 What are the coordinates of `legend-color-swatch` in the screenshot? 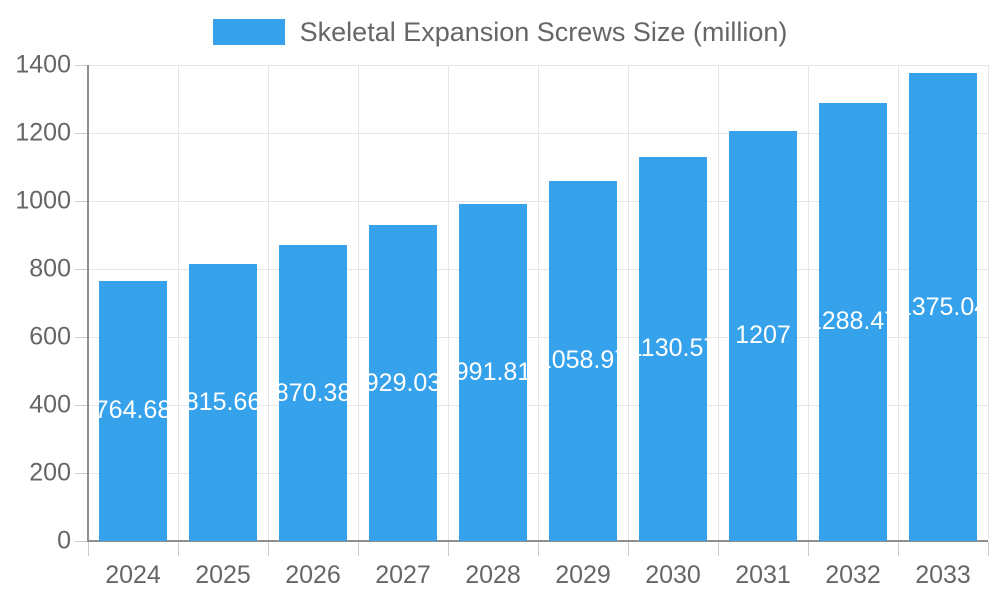 It's located at (248, 32).